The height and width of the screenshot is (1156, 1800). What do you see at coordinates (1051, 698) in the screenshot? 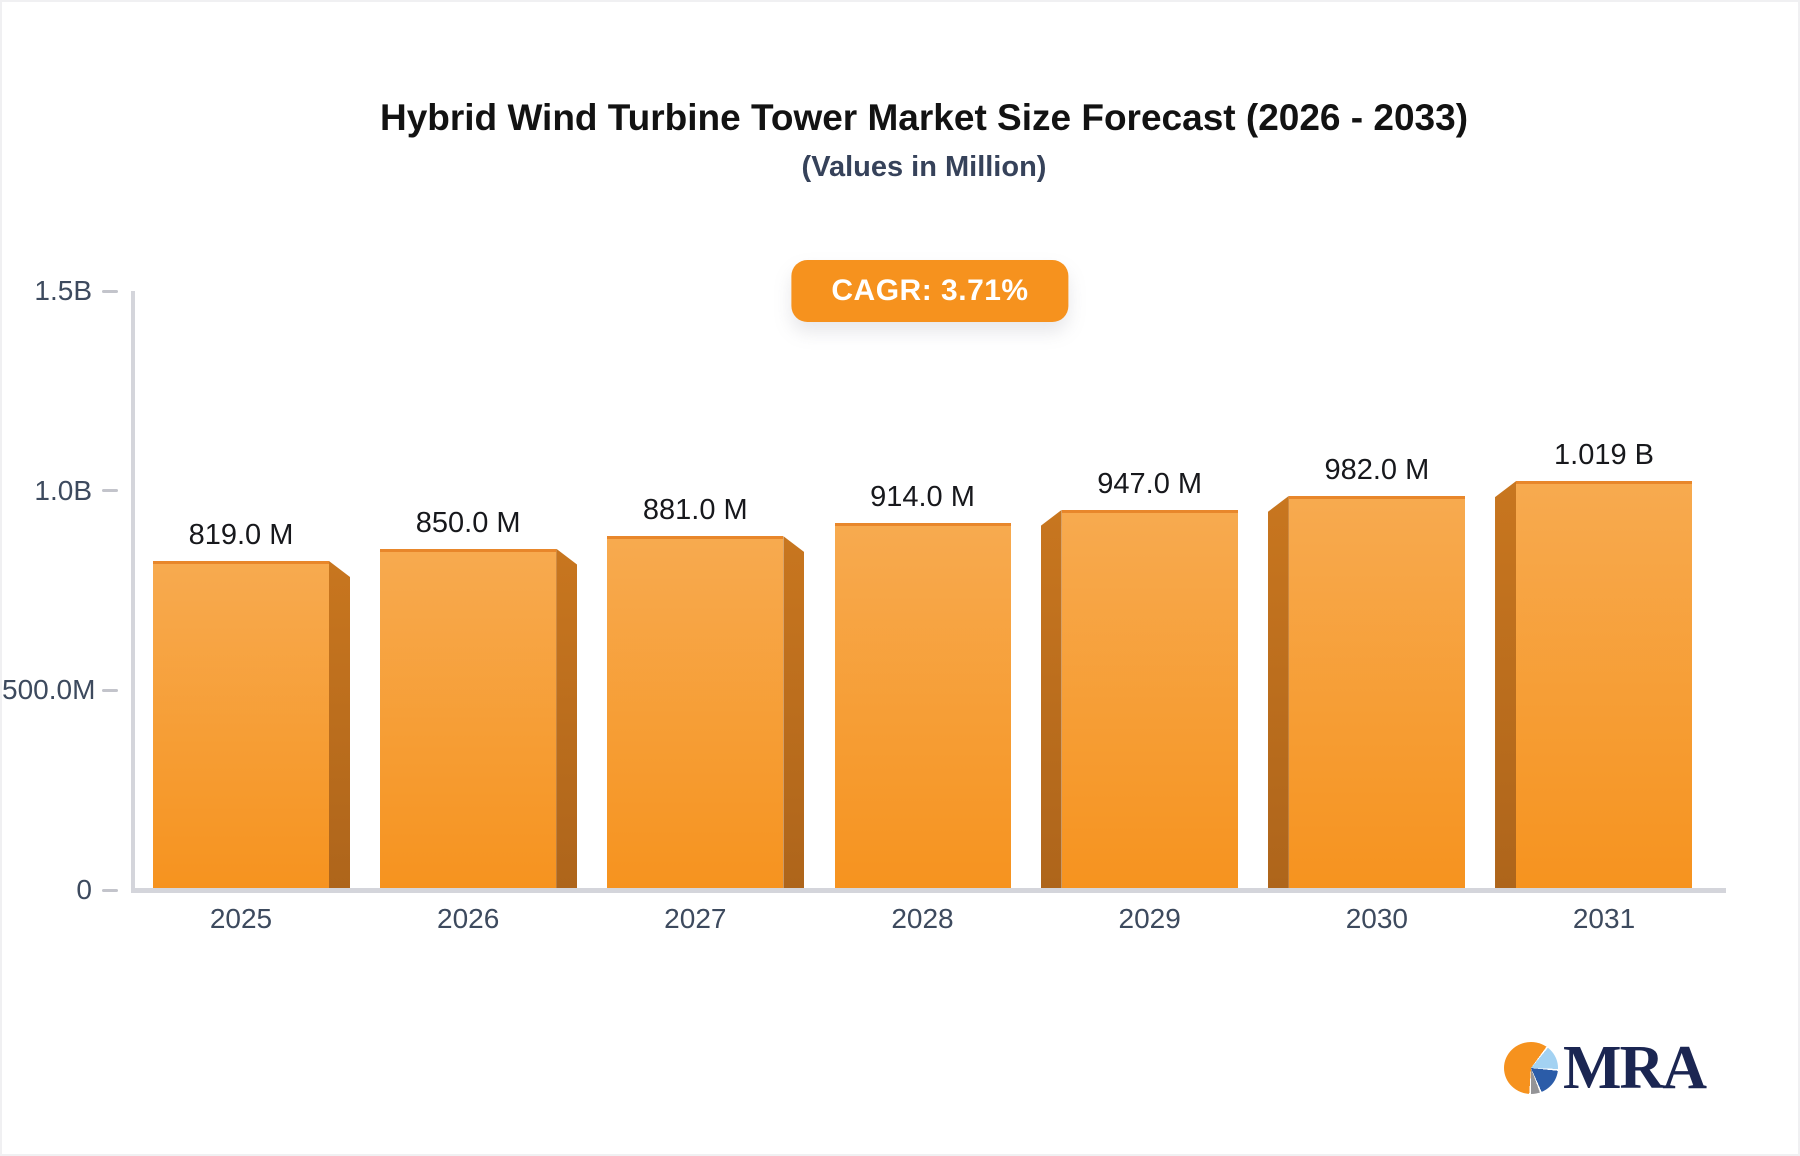
I see `bar-2029-side-face` at bounding box center [1051, 698].